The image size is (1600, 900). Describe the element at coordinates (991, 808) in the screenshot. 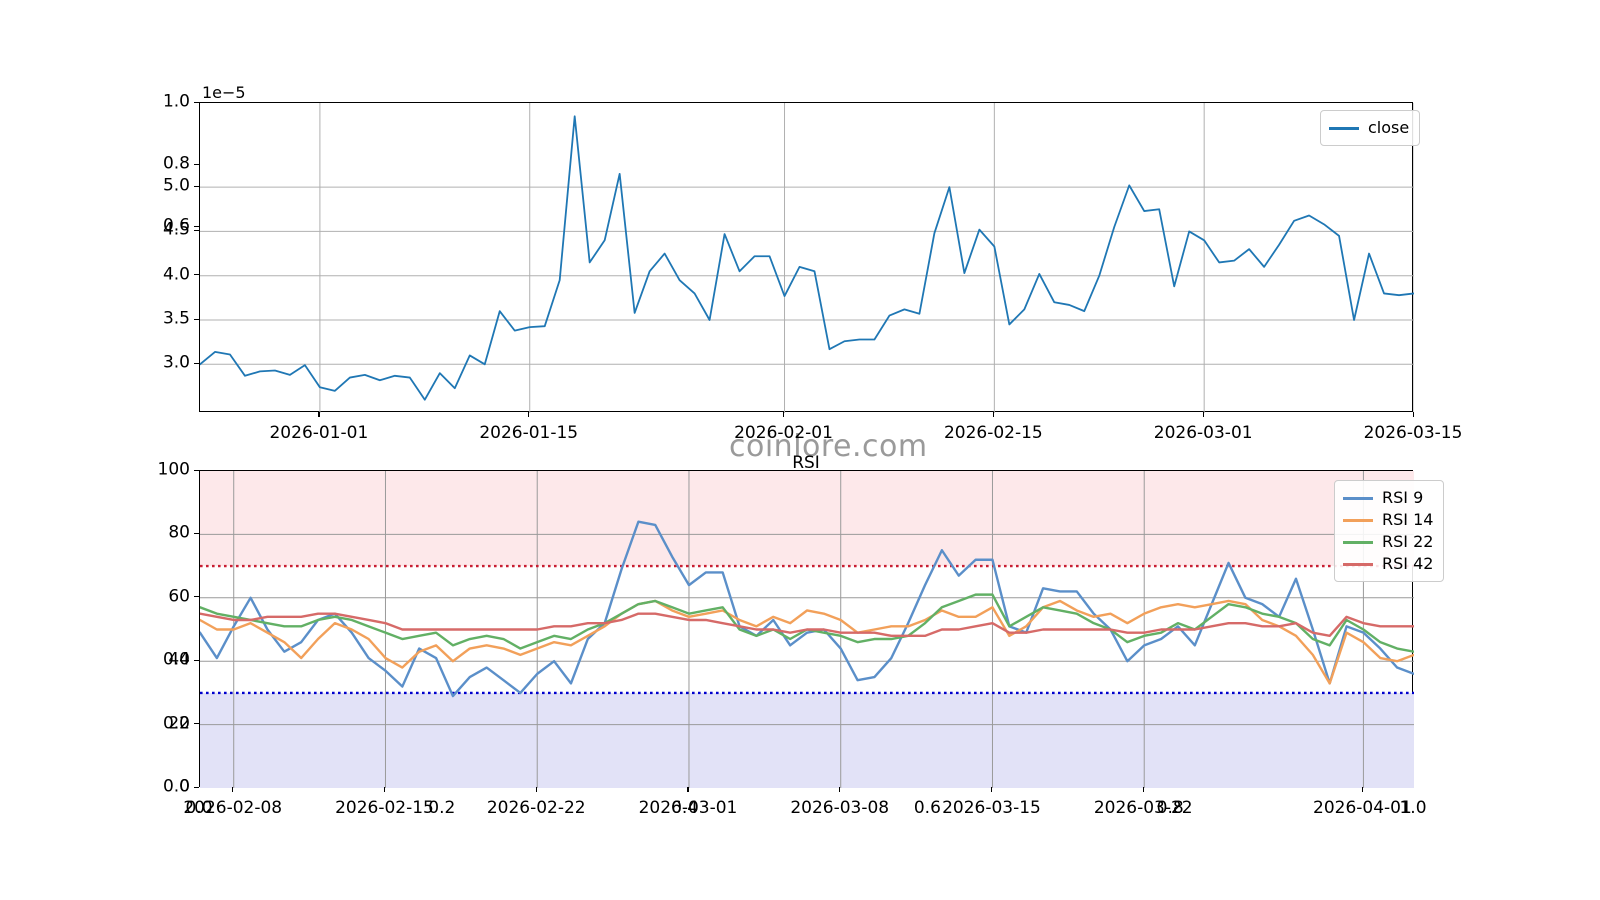

I see `rsi-x-tick-2026-03-15: 2026-03-15` at that location.